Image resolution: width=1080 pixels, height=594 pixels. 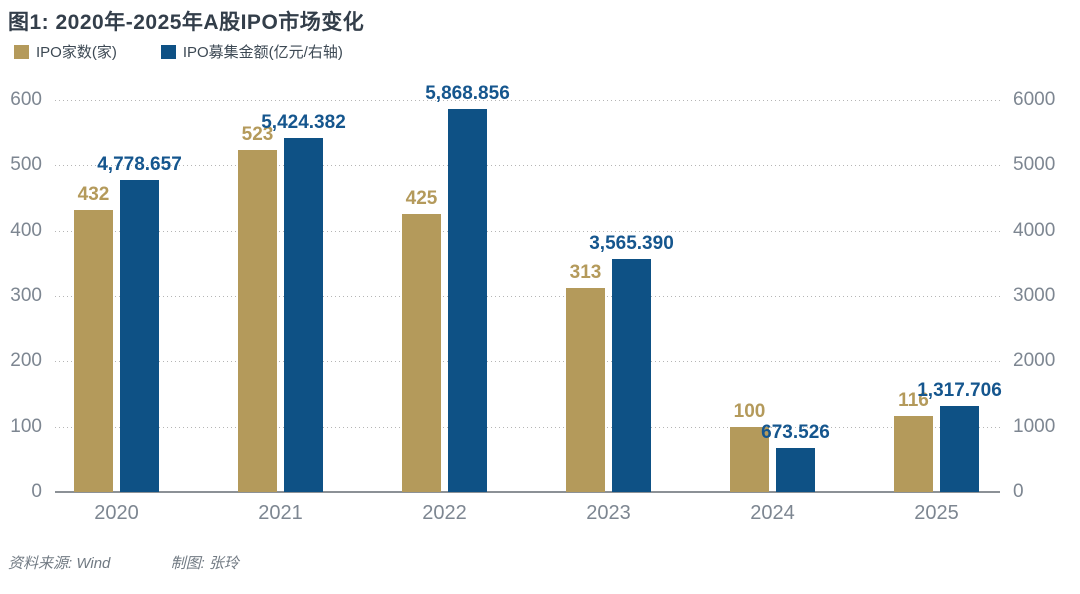 I want to click on data-source-text: 资料来源: Wind, so click(x=59, y=563).